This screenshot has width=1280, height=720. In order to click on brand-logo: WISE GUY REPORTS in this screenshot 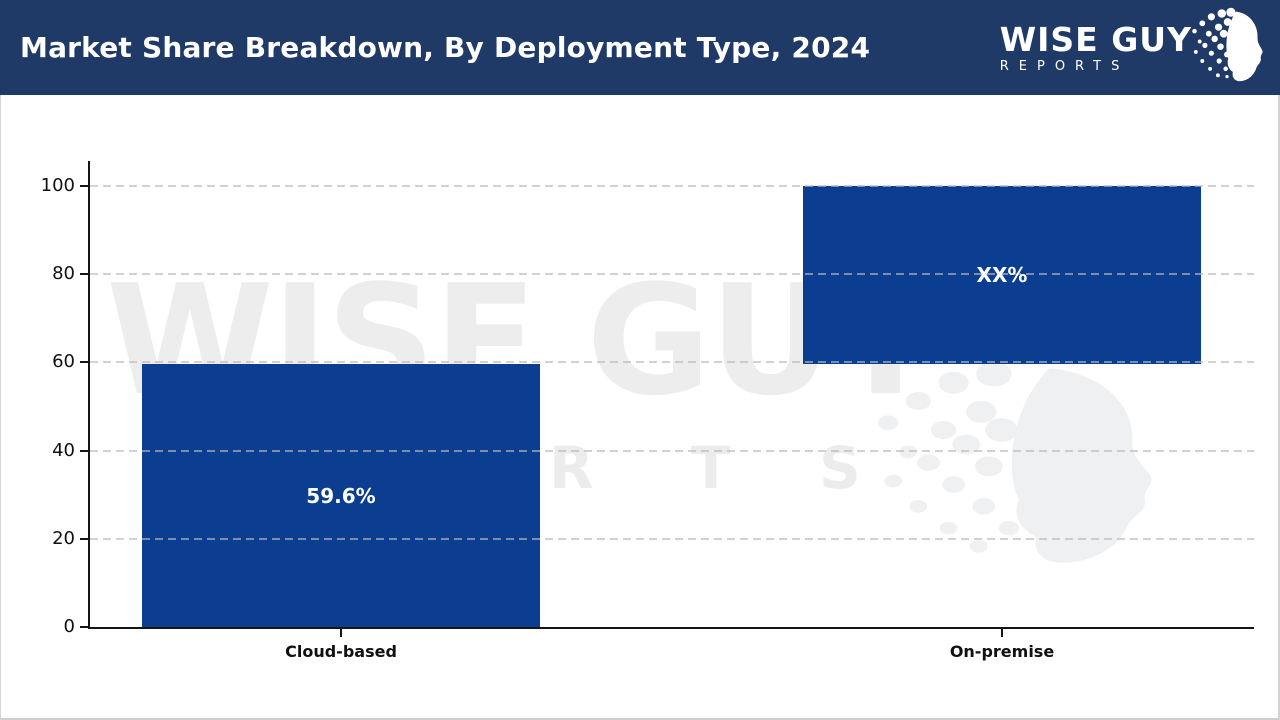, I will do `click(1140, 48)`.